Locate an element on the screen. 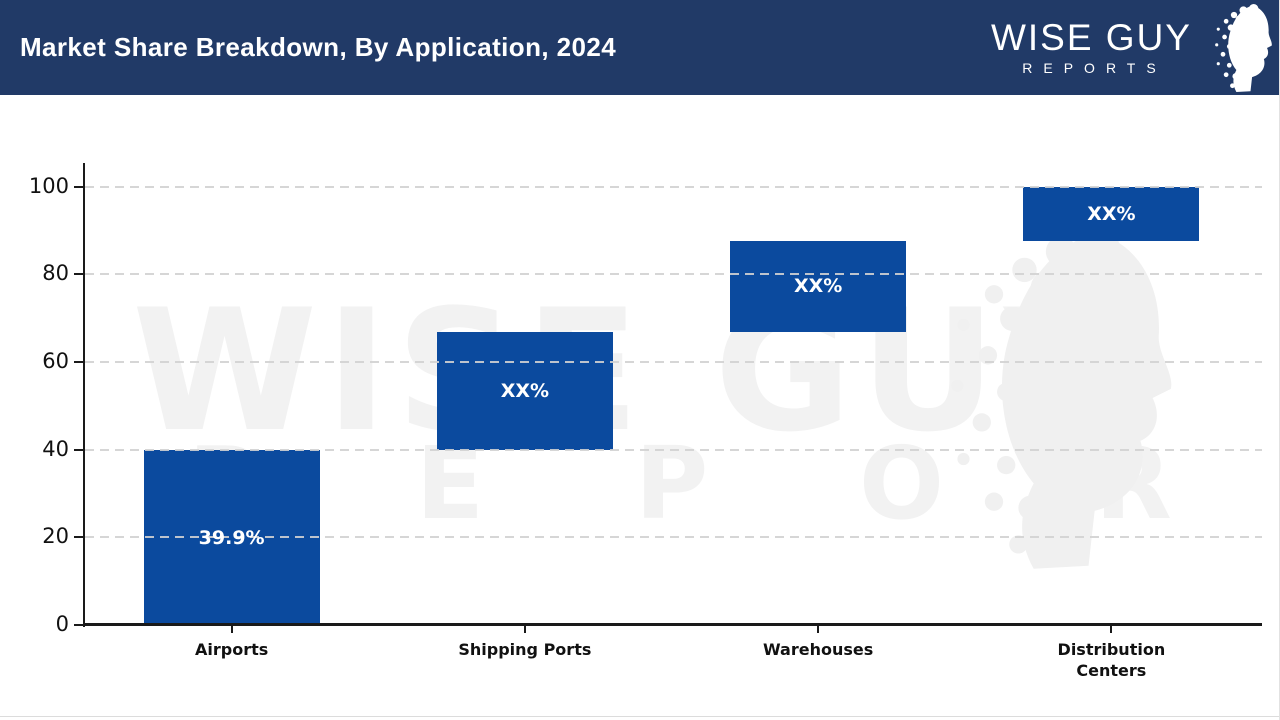 This screenshot has width=1280, height=720. logo-wordmark: WISE GUY is located at coordinates (1091, 38).